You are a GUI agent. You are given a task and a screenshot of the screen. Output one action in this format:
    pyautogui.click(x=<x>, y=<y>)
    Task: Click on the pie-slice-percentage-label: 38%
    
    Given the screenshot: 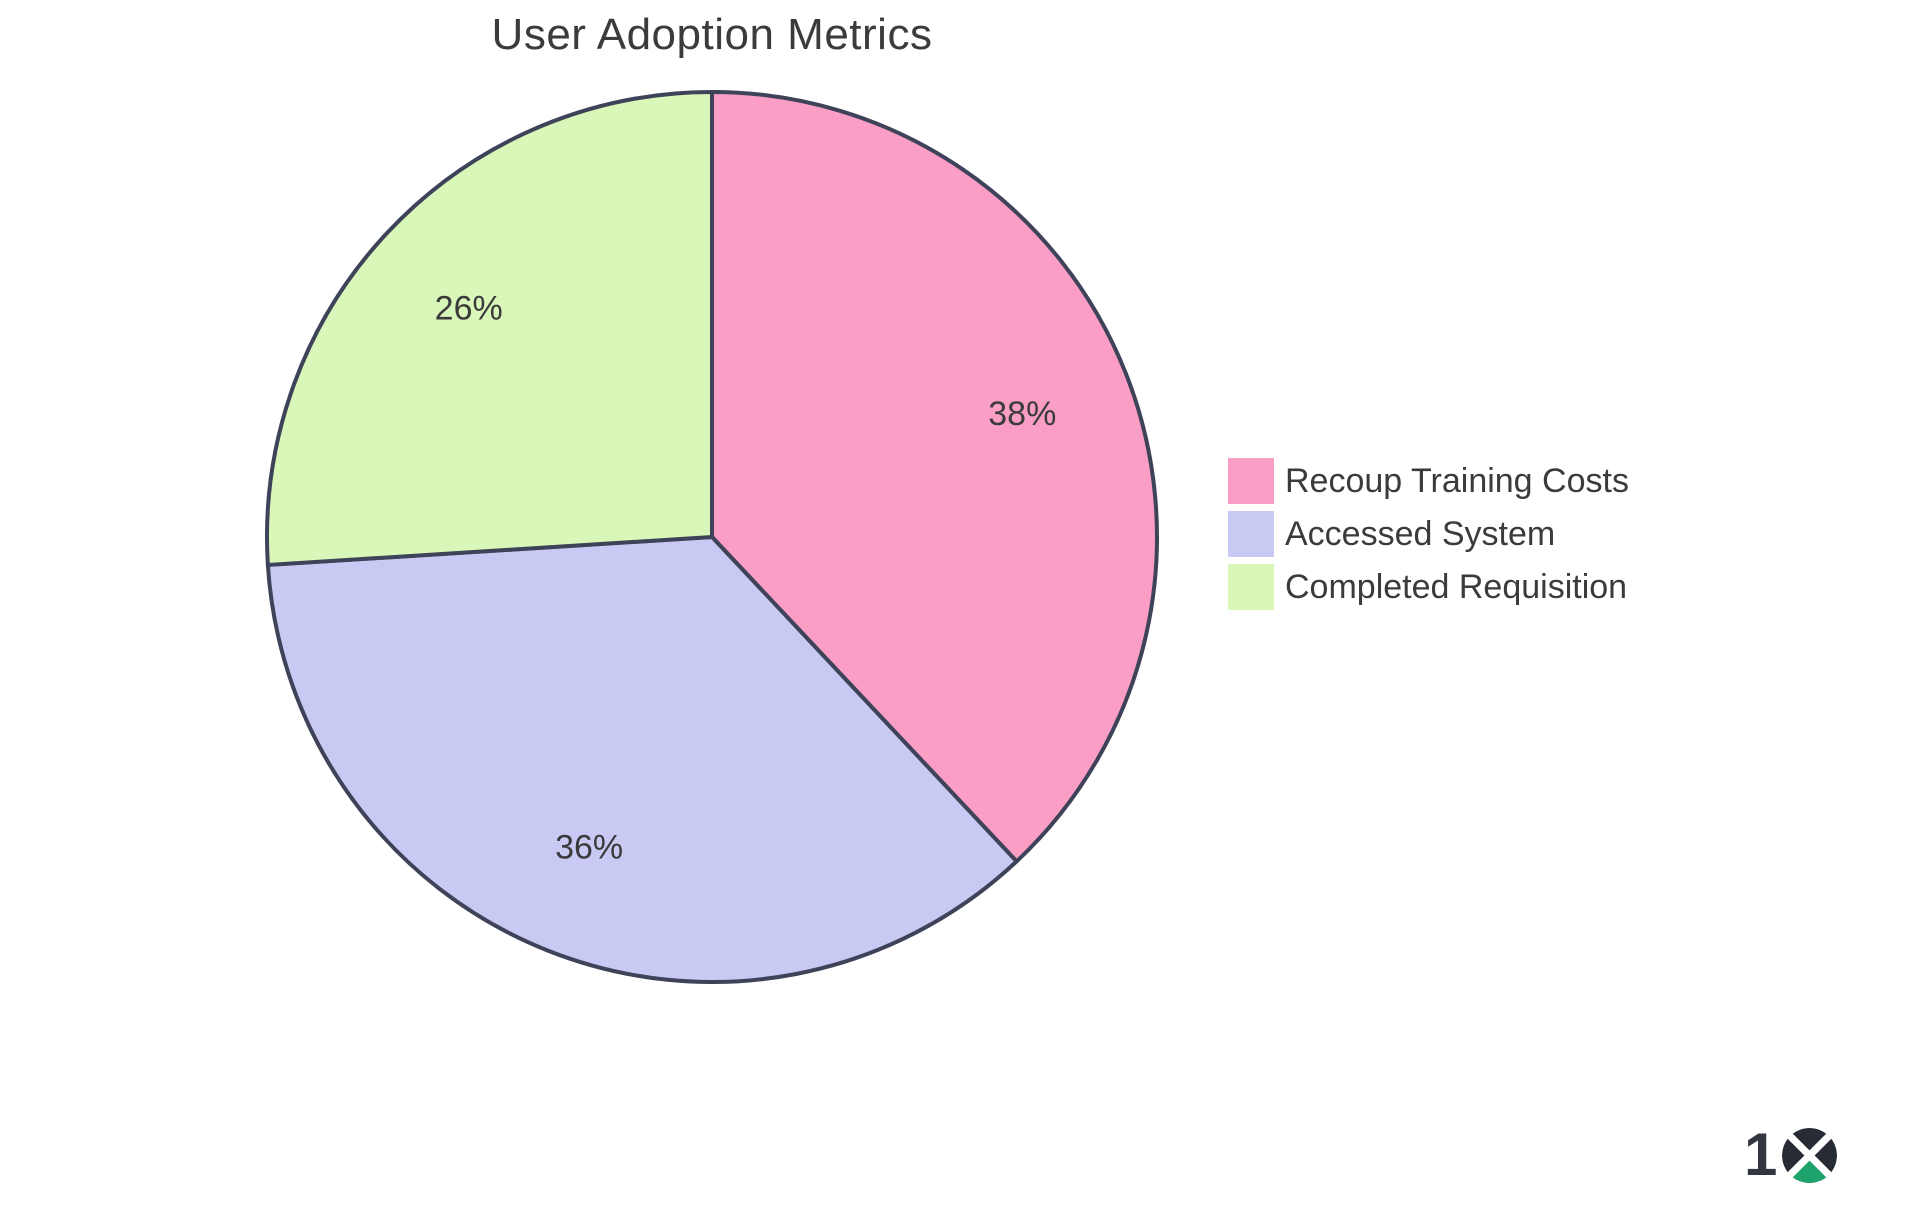 What is the action you would take?
    pyautogui.click(x=1022, y=414)
    